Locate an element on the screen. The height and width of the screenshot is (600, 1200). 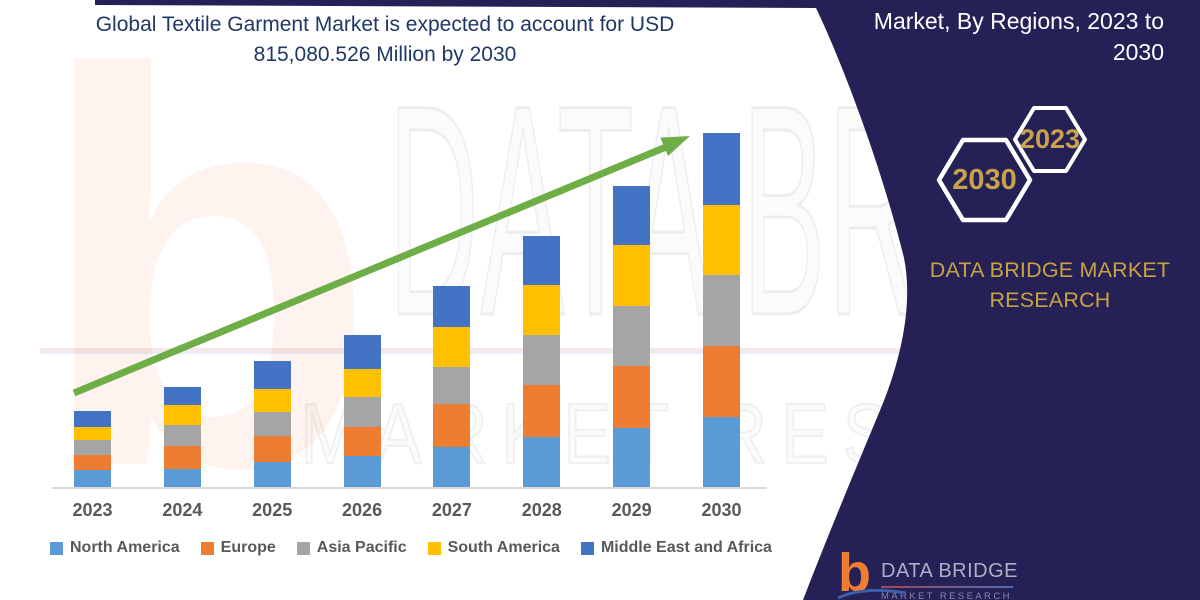
legend-label: South America is located at coordinates (503, 547).